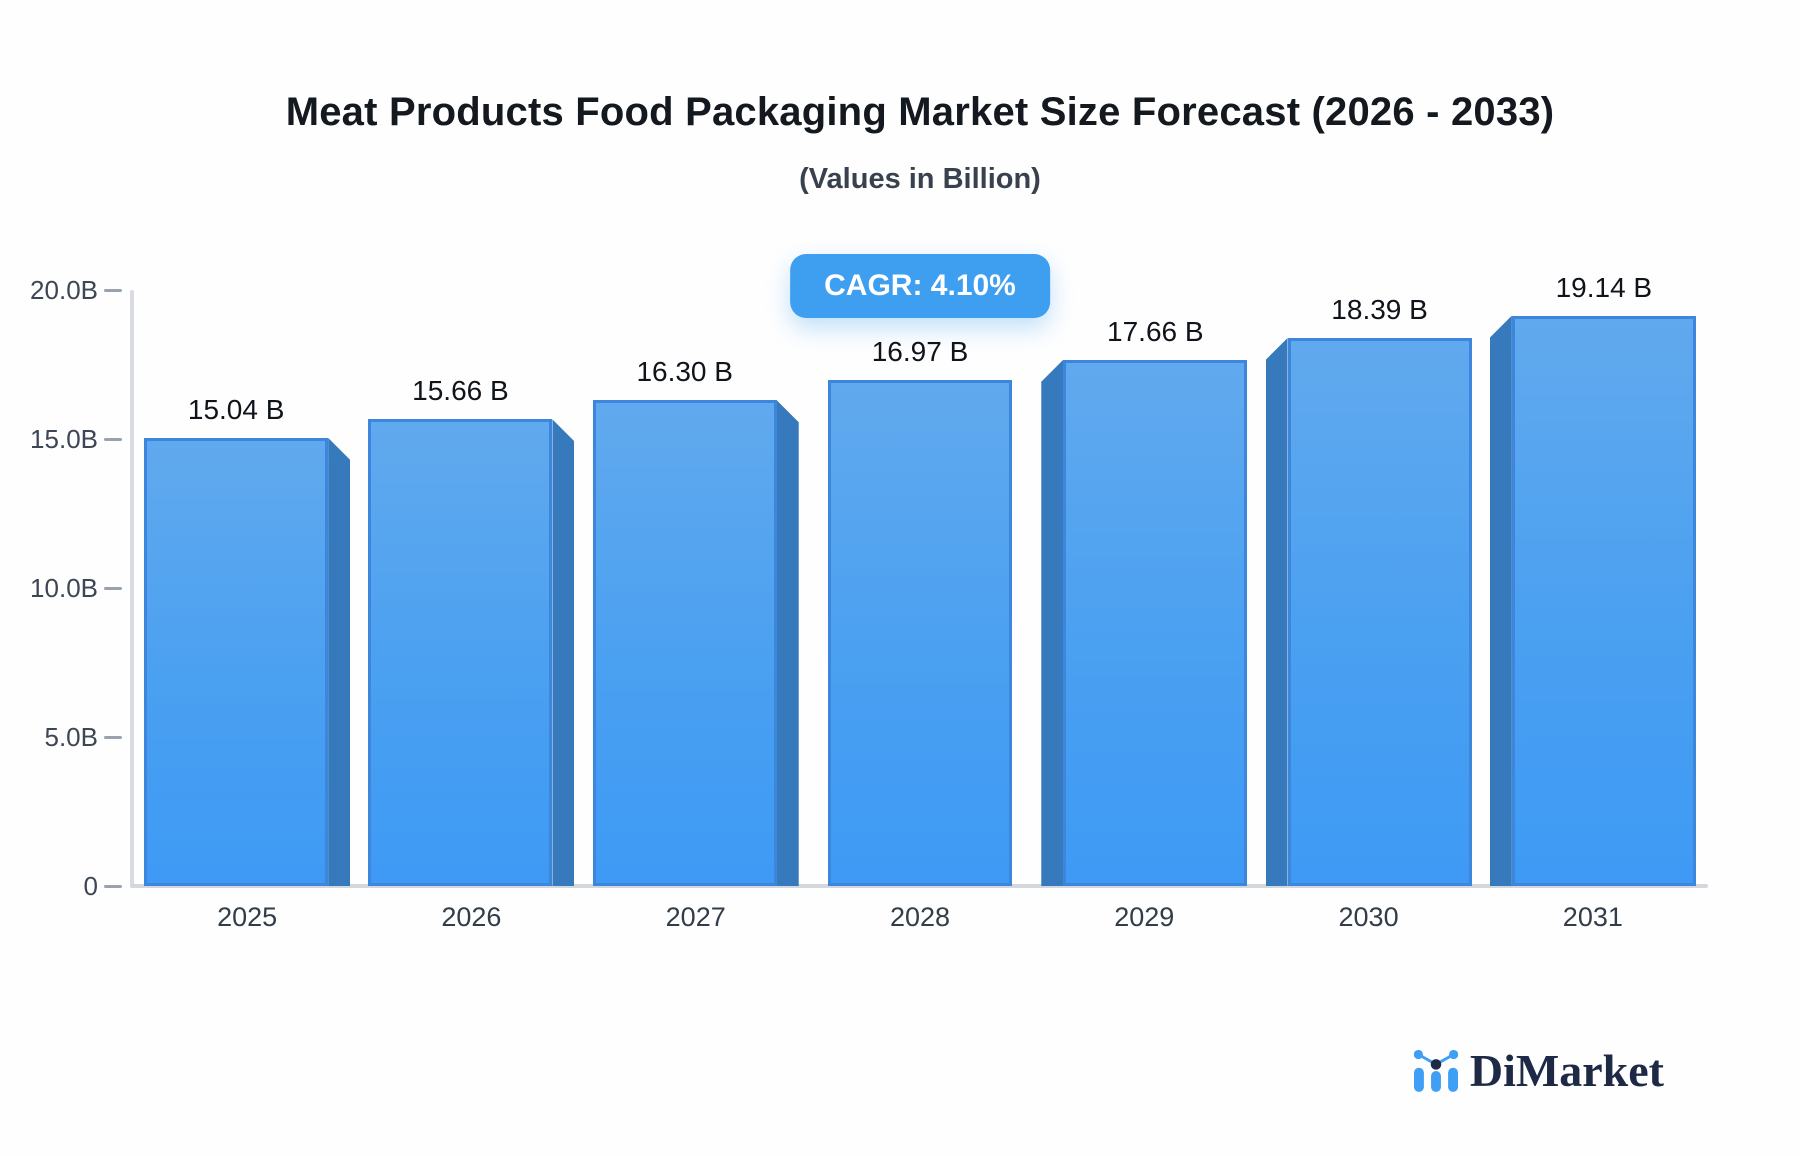  What do you see at coordinates (247, 917) in the screenshot?
I see `x-axis-label-2025: 2025` at bounding box center [247, 917].